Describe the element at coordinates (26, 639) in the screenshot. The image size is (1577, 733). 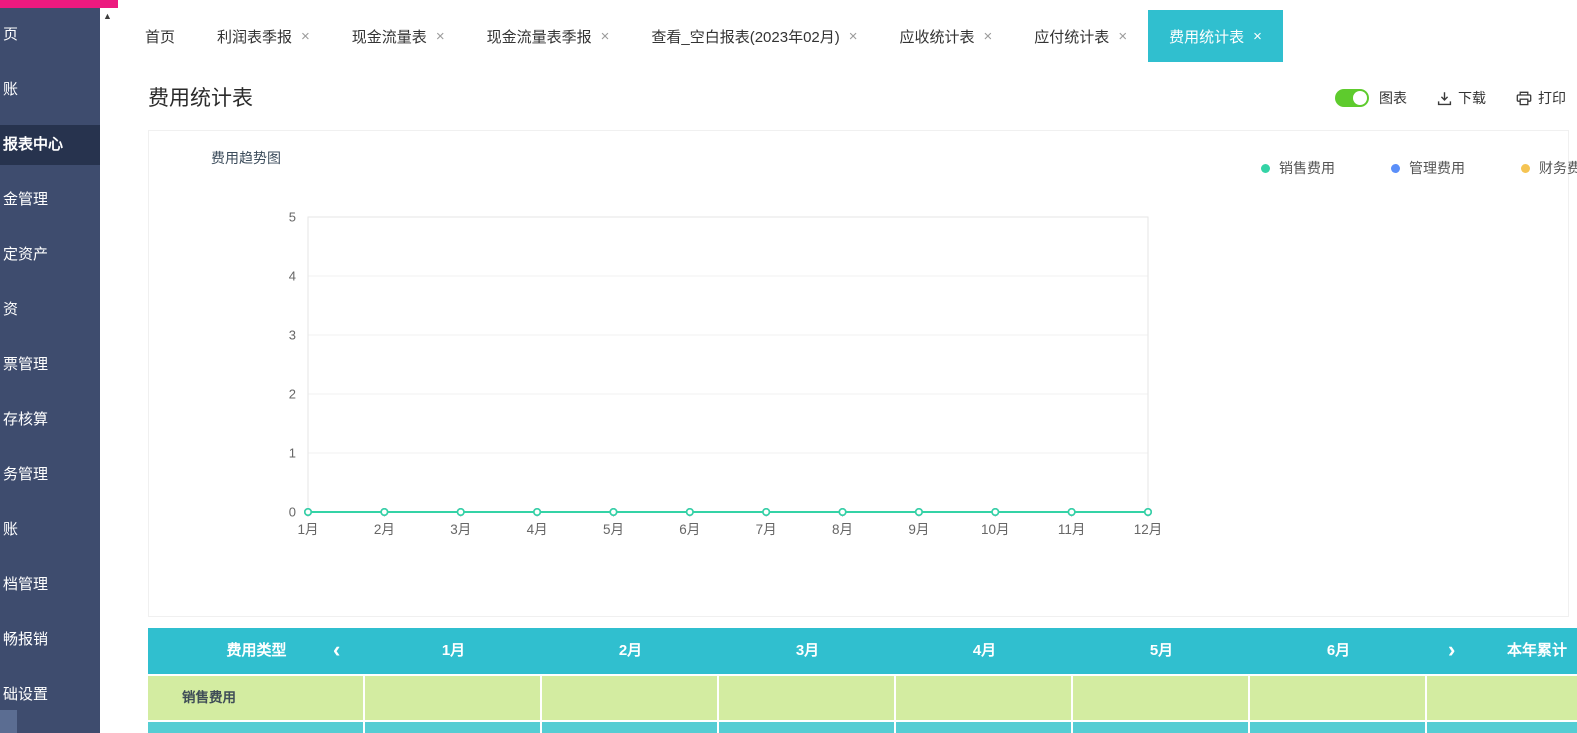
I see `sidebar-item: 畅报销` at that location.